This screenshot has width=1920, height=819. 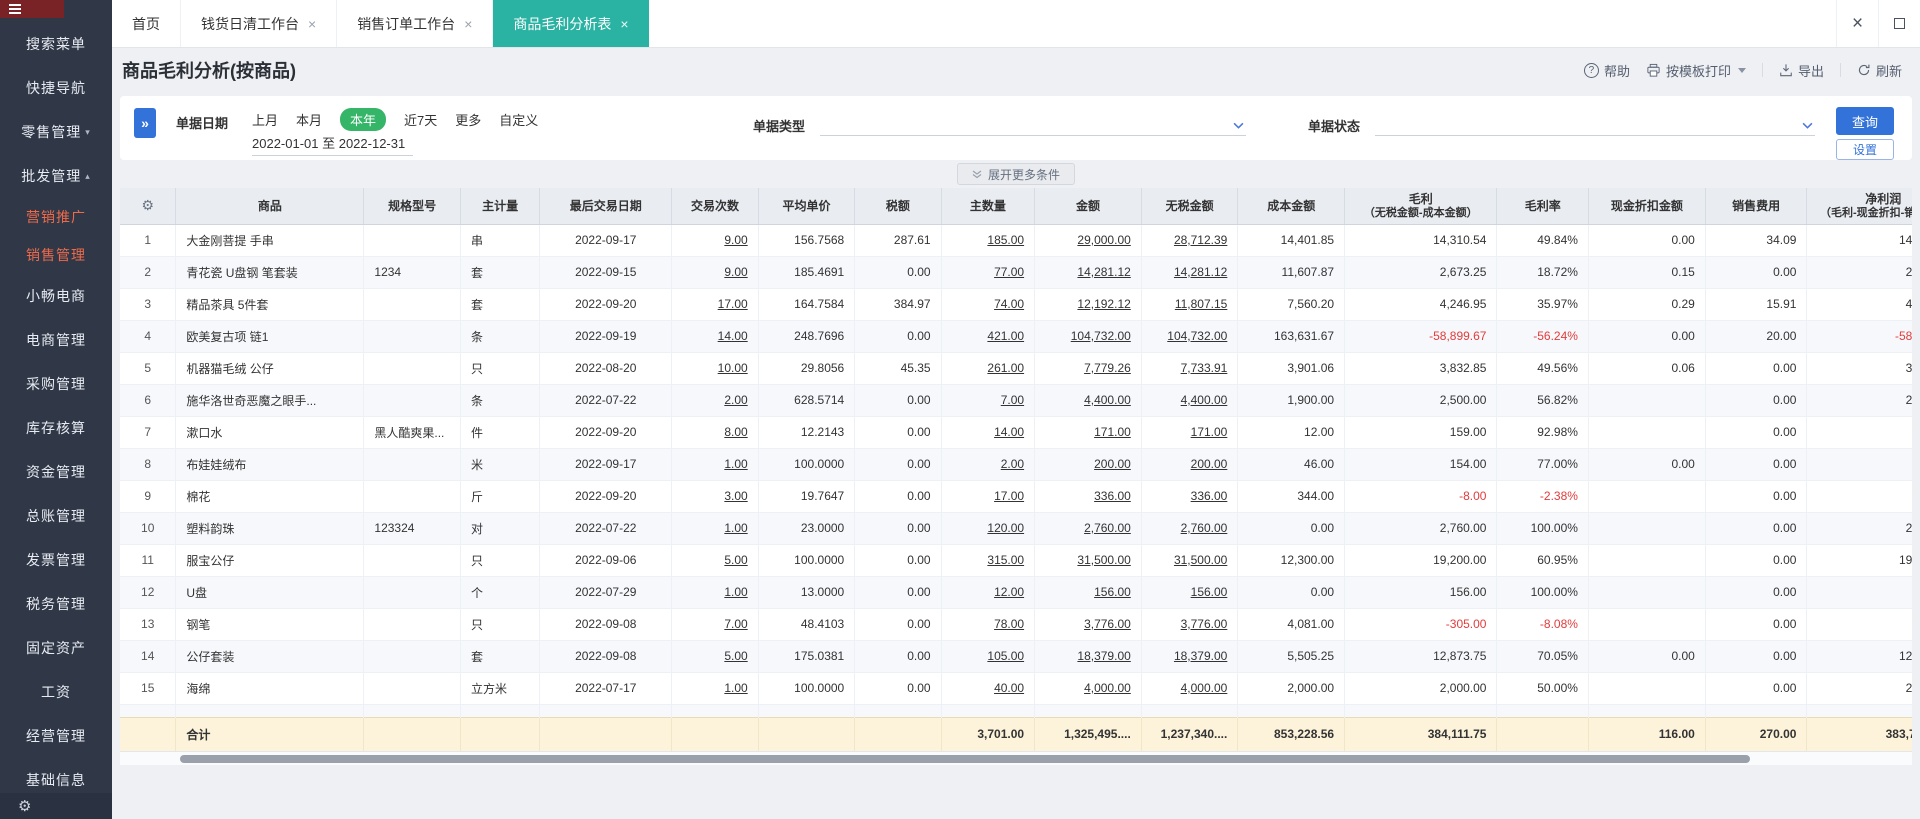 What do you see at coordinates (1009, 432) in the screenshot?
I see `value-qty: 14.00` at bounding box center [1009, 432].